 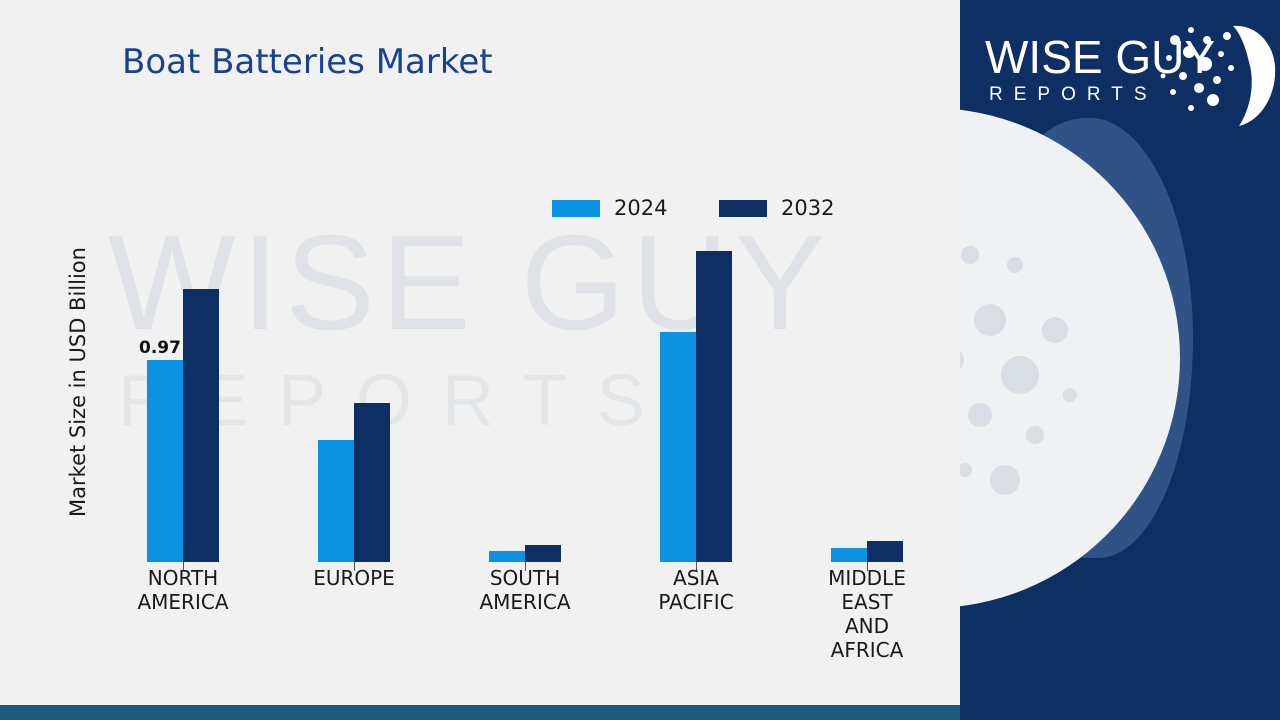 What do you see at coordinates (714, 406) in the screenshot?
I see `bar-2032-asia-pacific` at bounding box center [714, 406].